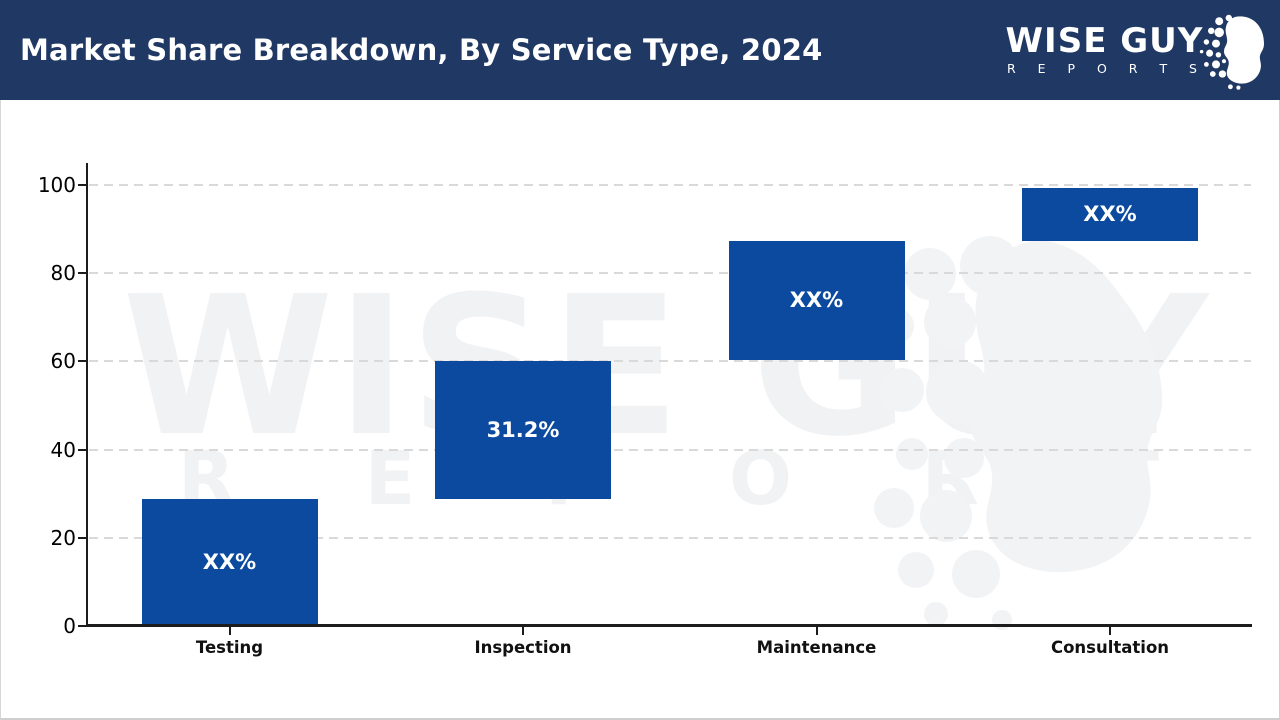 Image resolution: width=1280 pixels, height=720 pixels. What do you see at coordinates (63, 361) in the screenshot?
I see `y-tick-label-60: 60` at bounding box center [63, 361].